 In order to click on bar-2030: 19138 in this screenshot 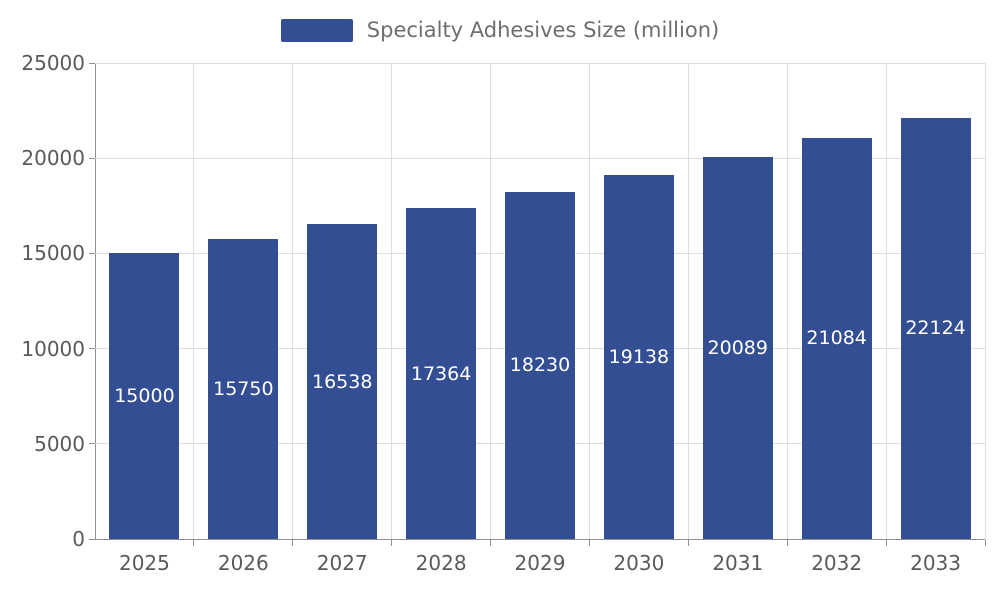, I will do `click(638, 356)`.